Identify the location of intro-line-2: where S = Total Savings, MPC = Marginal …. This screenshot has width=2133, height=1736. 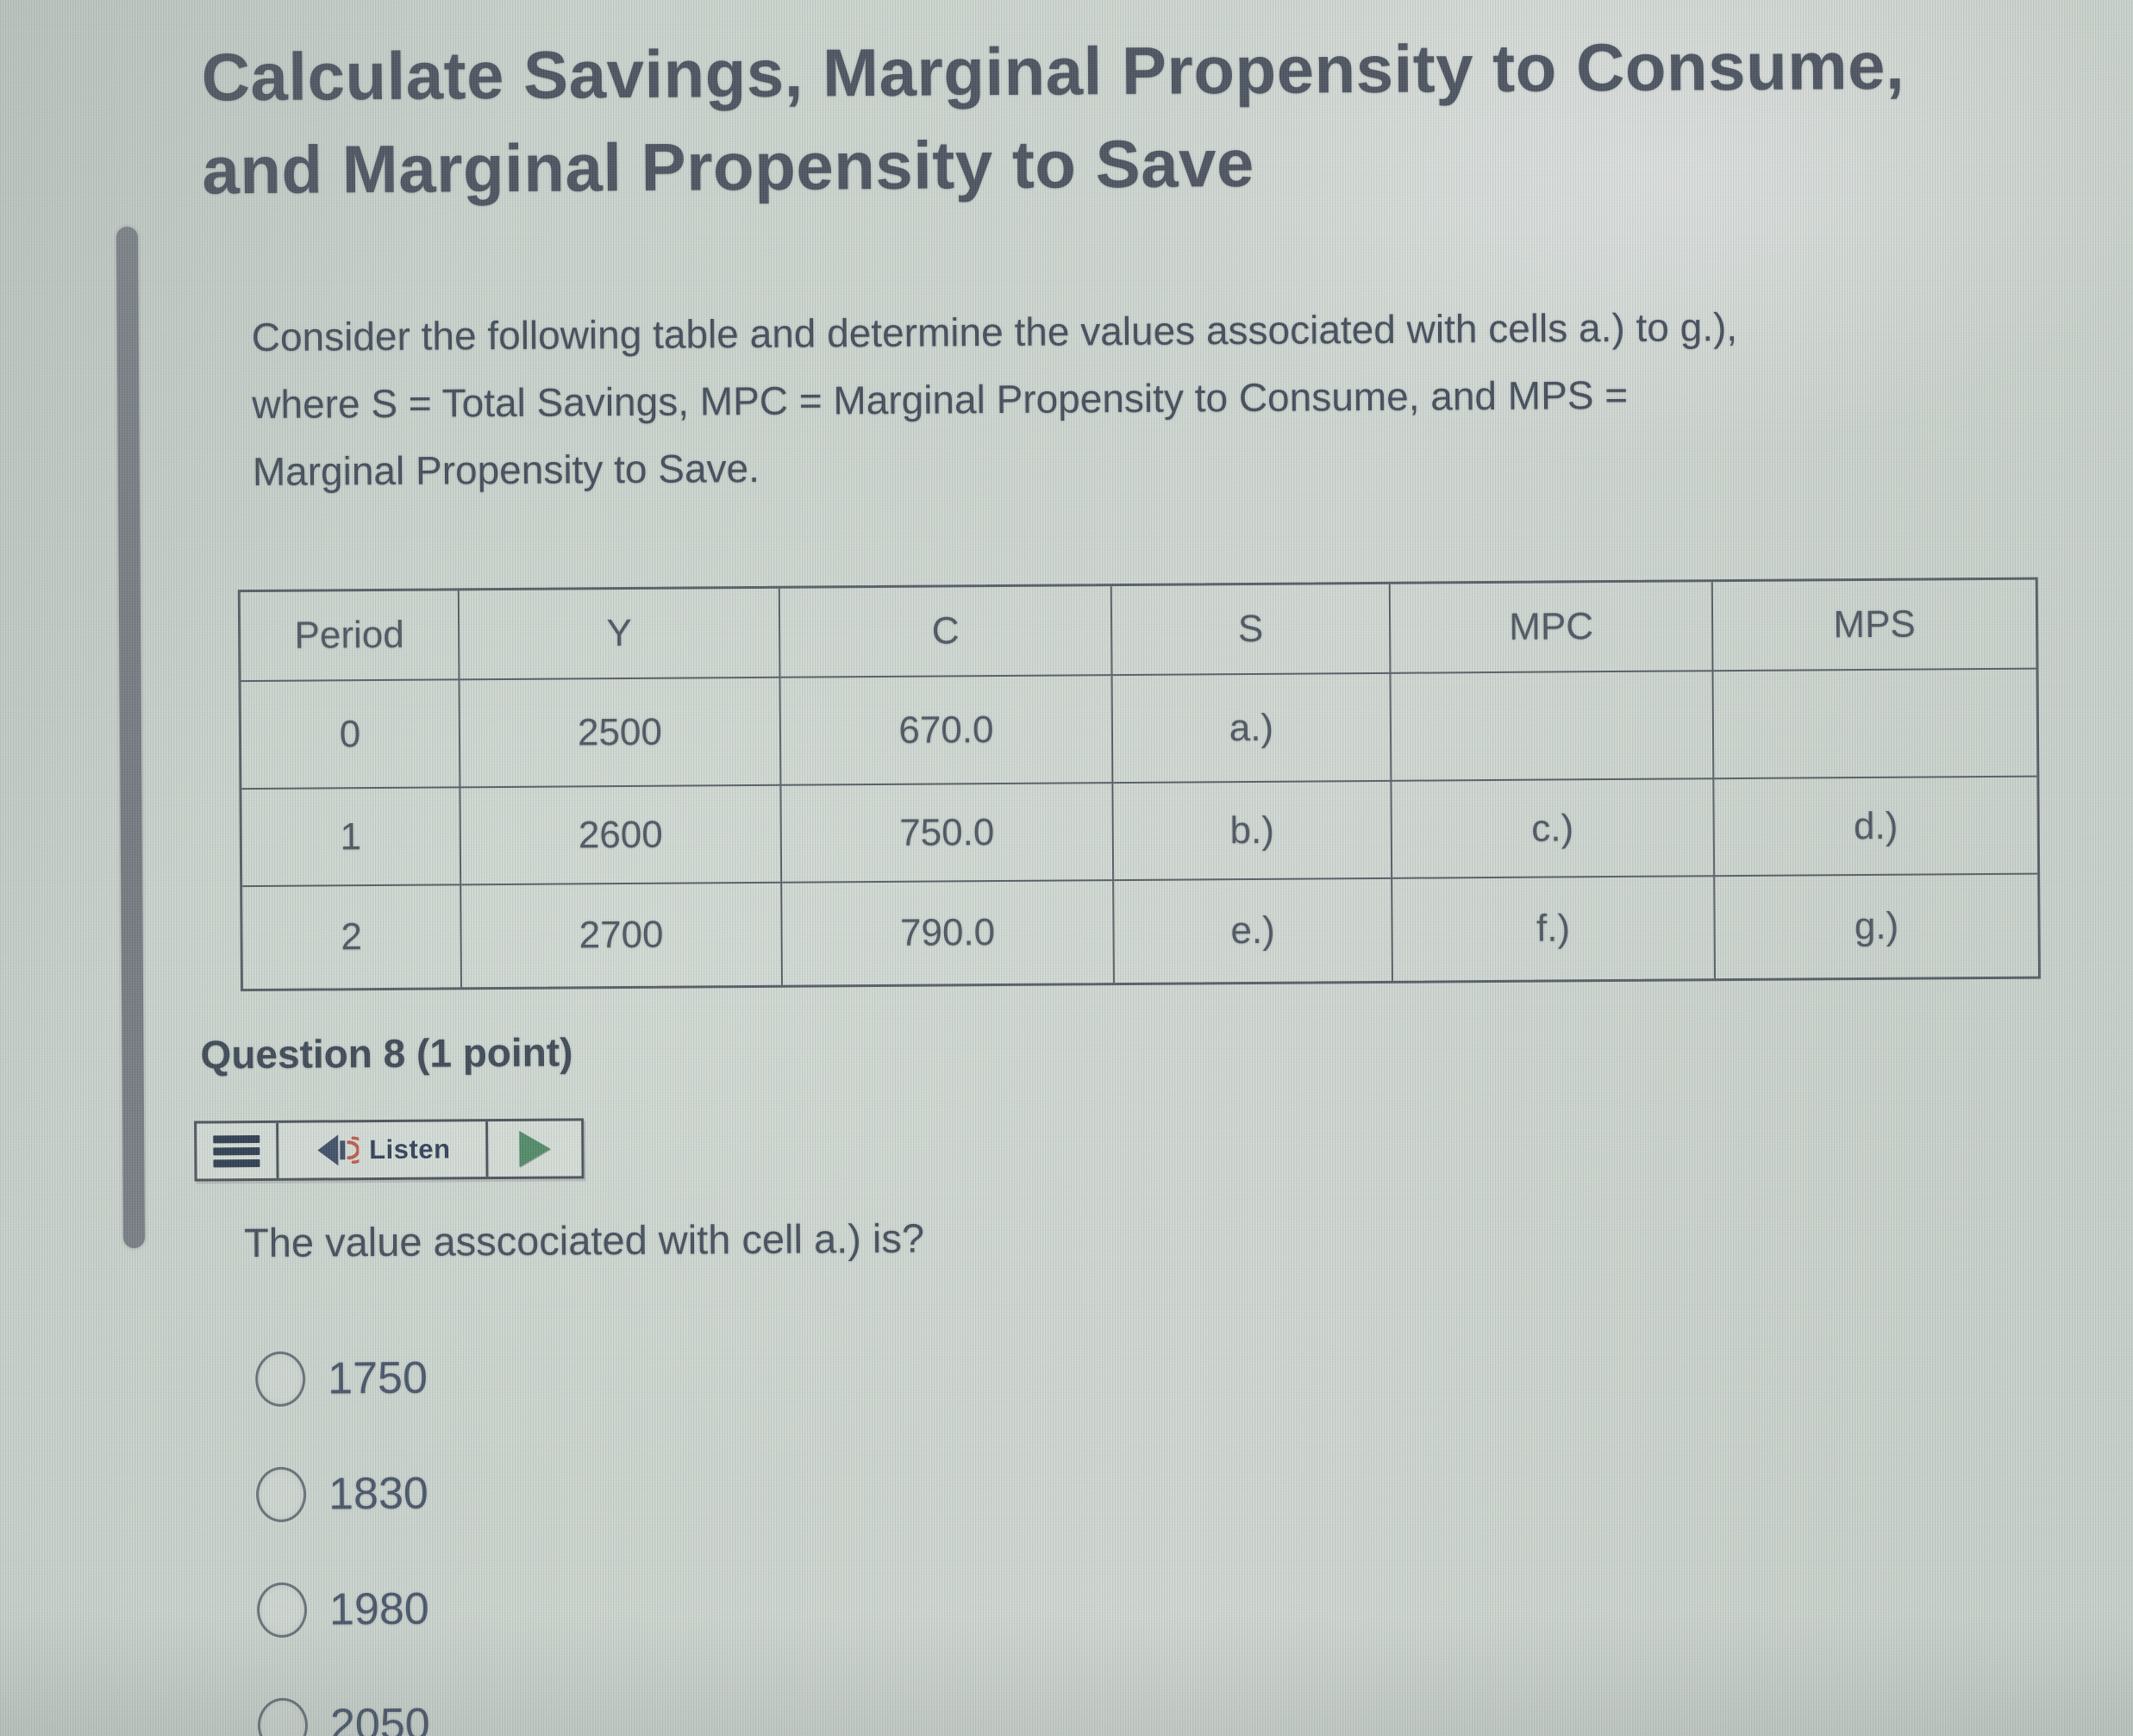
(940, 400).